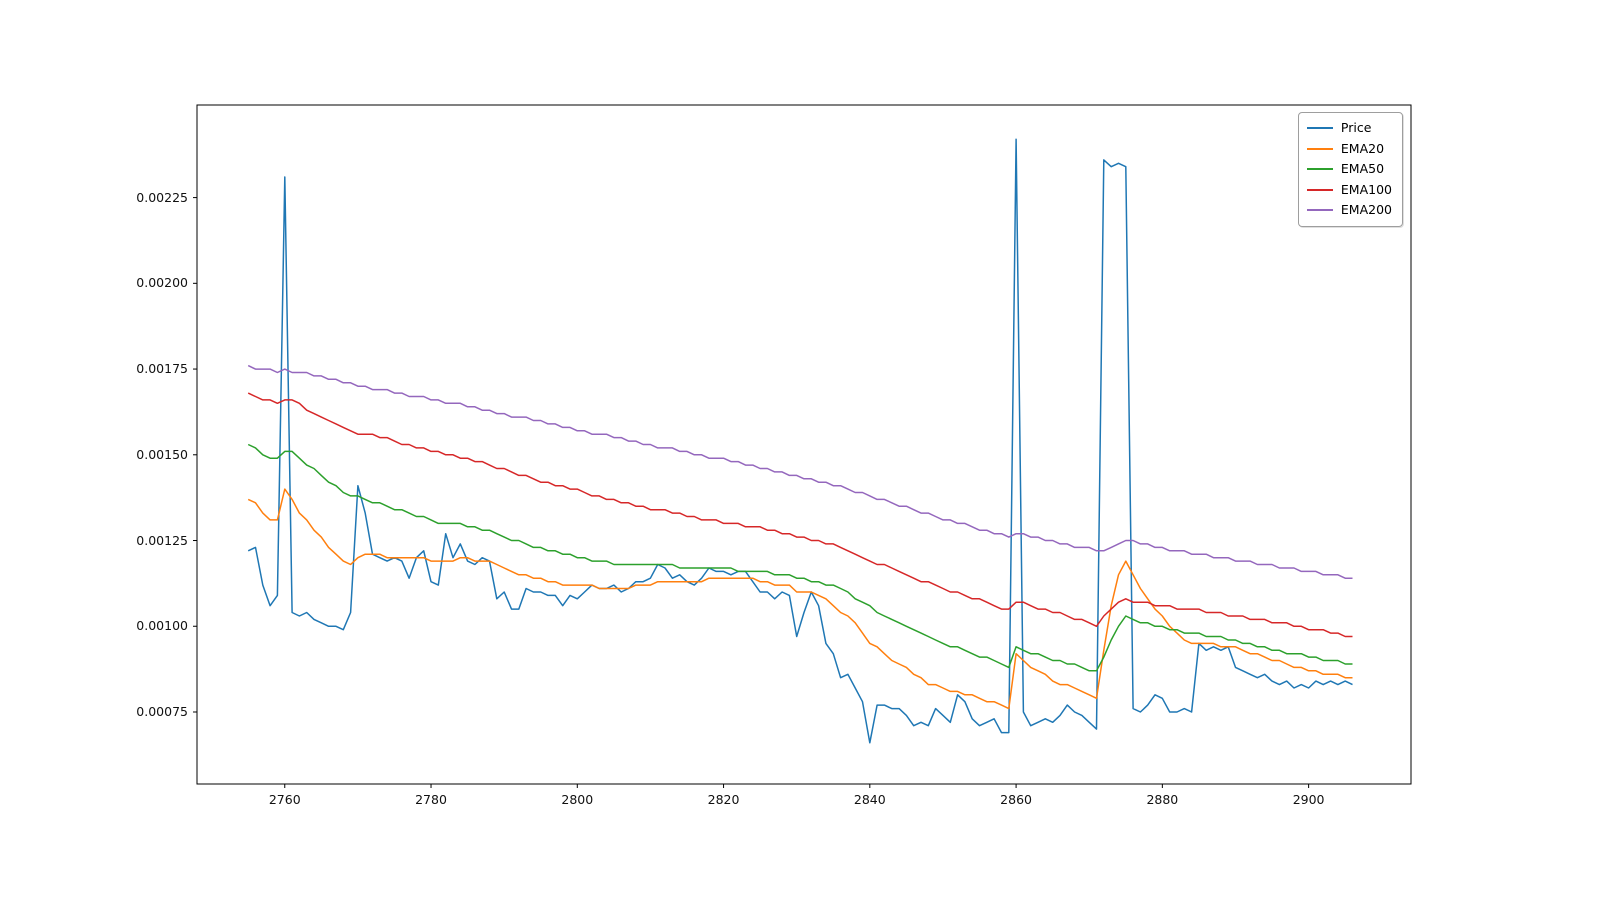 The width and height of the screenshot is (1600, 900). I want to click on legend-item-ema200: EMA200, so click(1349, 210).